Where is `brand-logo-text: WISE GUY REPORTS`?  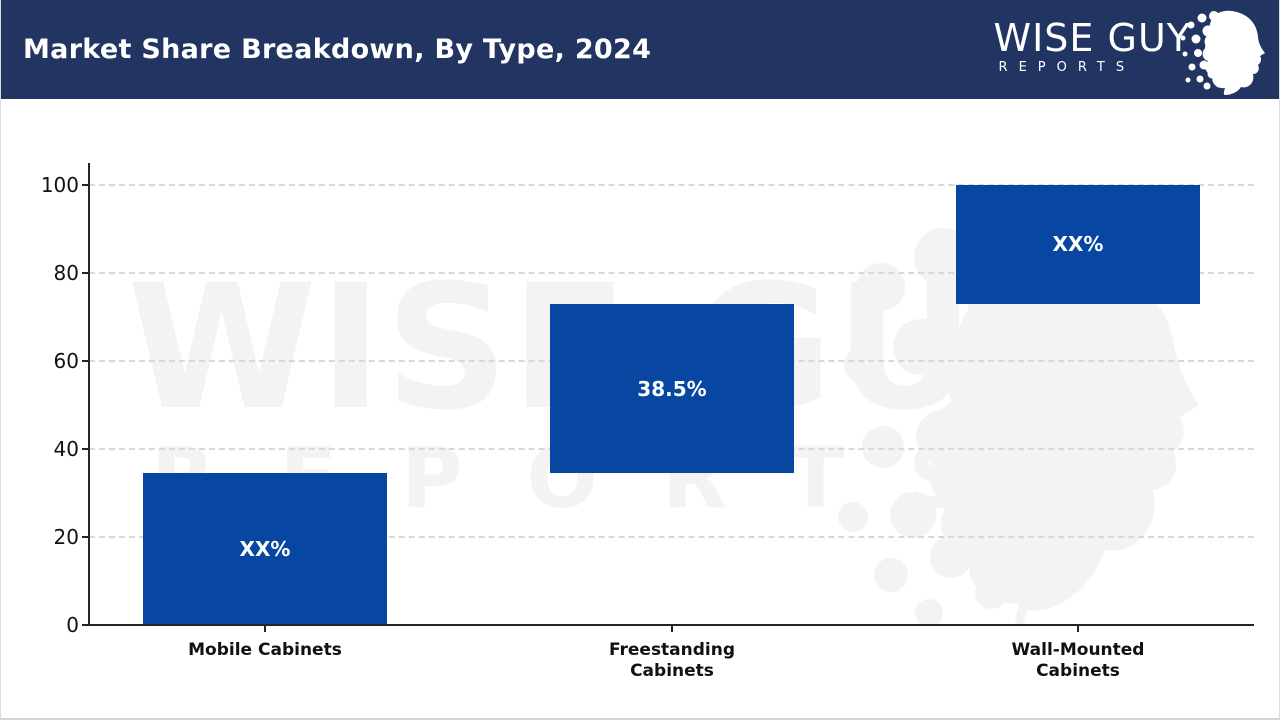 brand-logo-text: WISE GUY REPORTS is located at coordinates (1092, 46).